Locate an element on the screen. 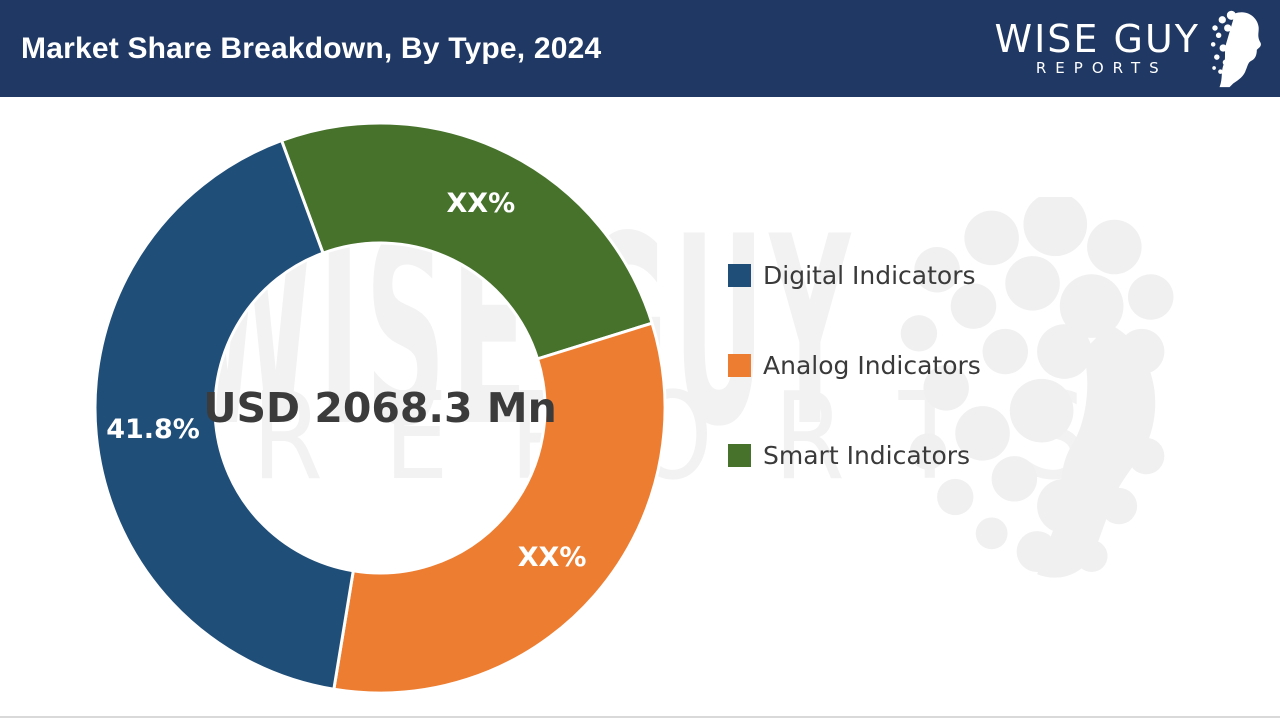 The image size is (1280, 720). legend-label: Digital Indicators is located at coordinates (869, 275).